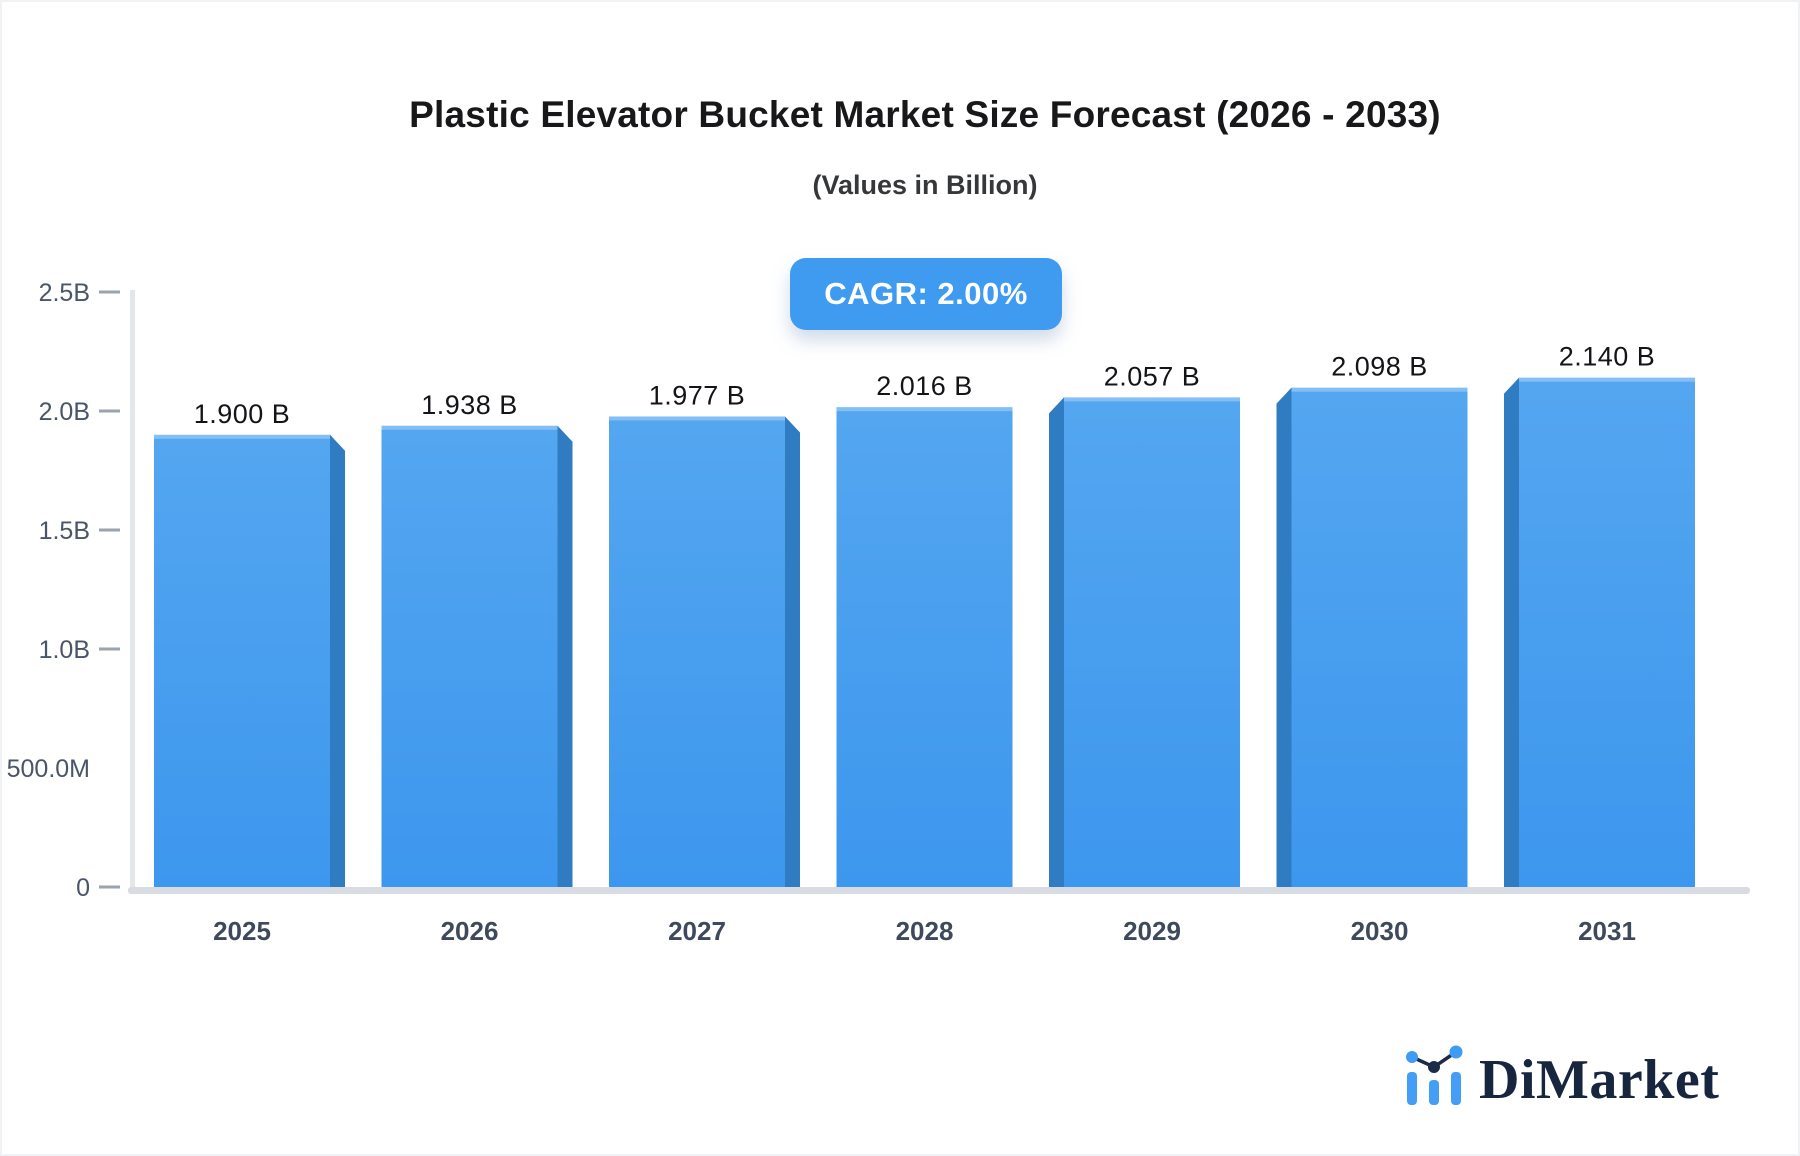  What do you see at coordinates (1056, 642) in the screenshot?
I see `bar-side-2029` at bounding box center [1056, 642].